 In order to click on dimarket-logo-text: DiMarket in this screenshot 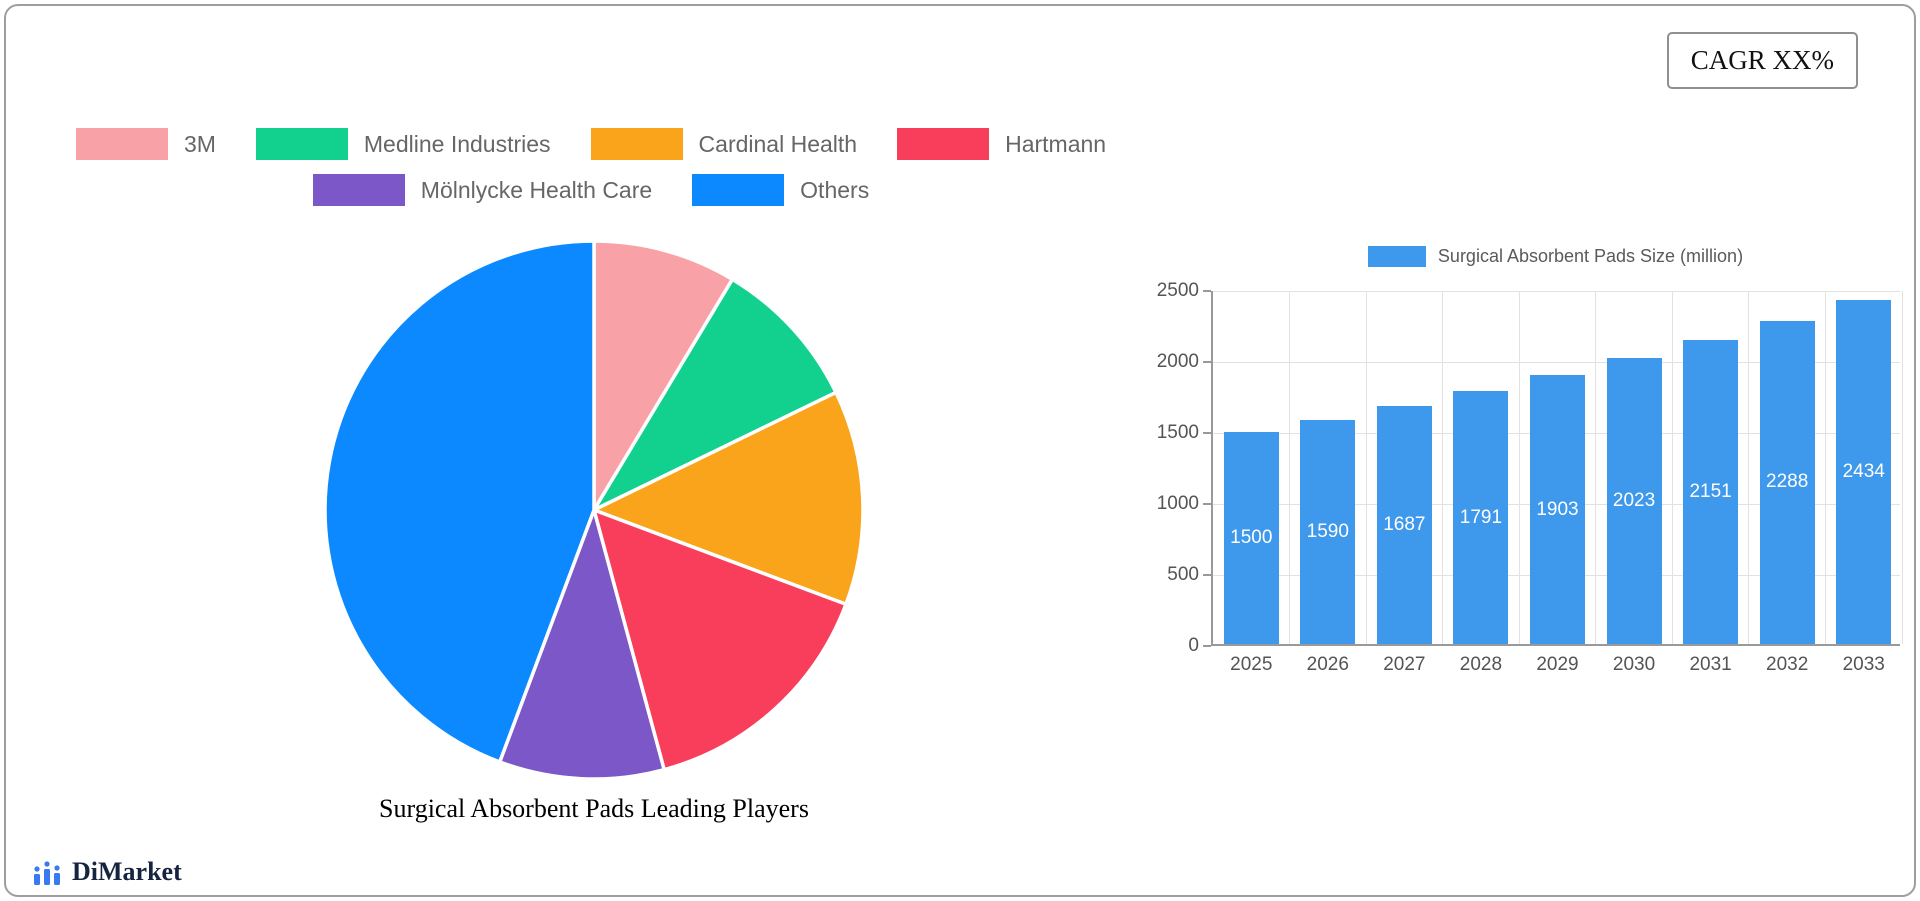, I will do `click(127, 871)`.